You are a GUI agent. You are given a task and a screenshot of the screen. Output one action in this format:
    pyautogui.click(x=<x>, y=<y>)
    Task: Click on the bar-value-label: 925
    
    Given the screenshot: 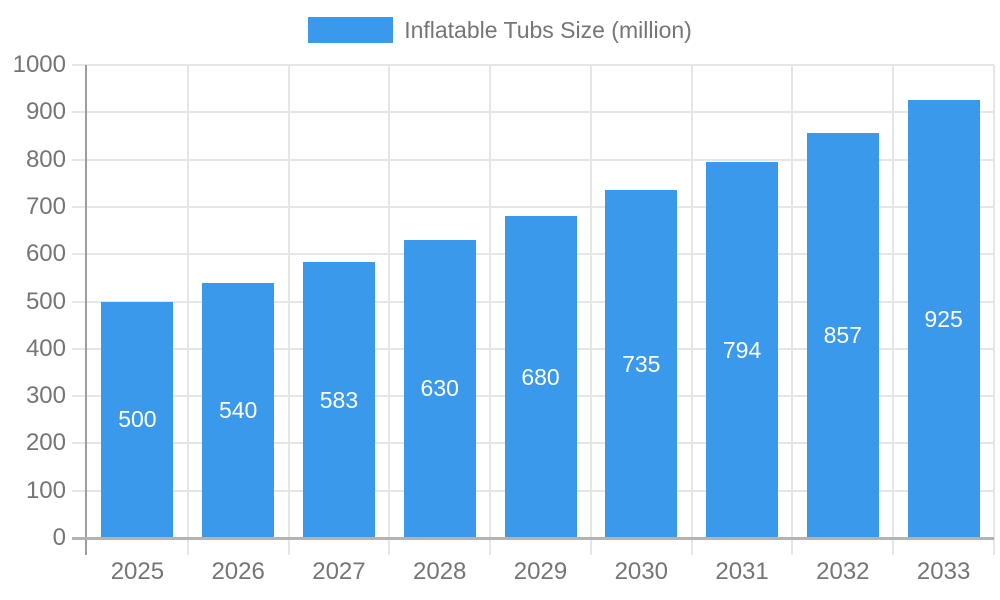 What is the action you would take?
    pyautogui.click(x=943, y=318)
    